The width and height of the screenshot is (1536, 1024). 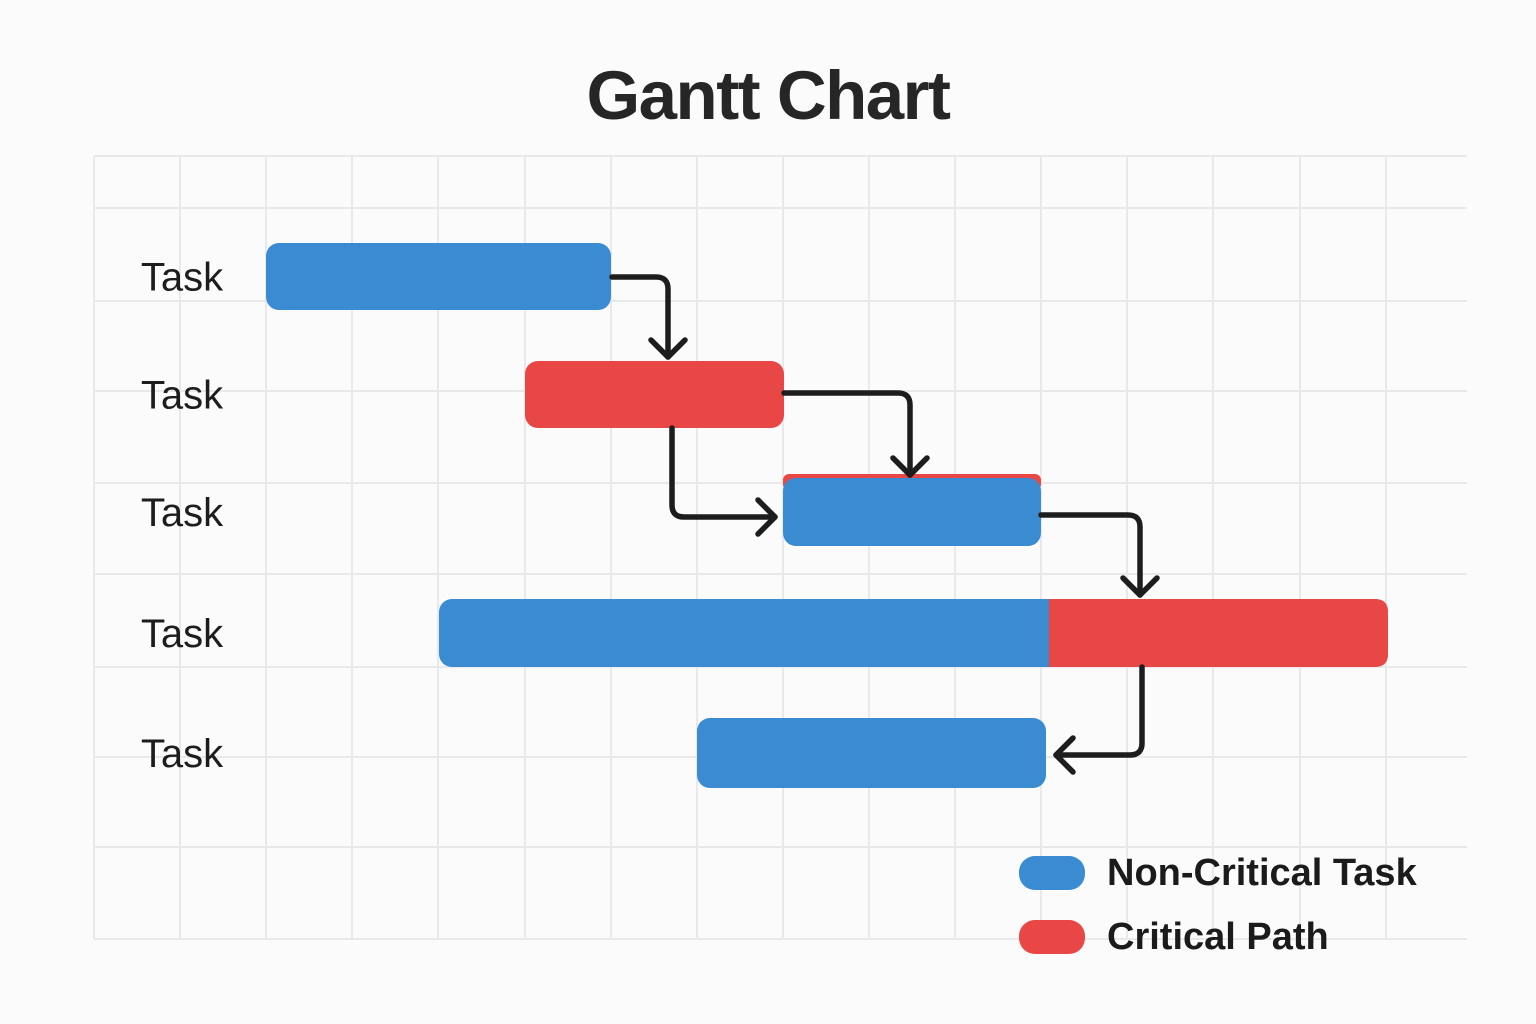 I want to click on legend: Non-Critical Task Critical Path, so click(x=1218, y=905).